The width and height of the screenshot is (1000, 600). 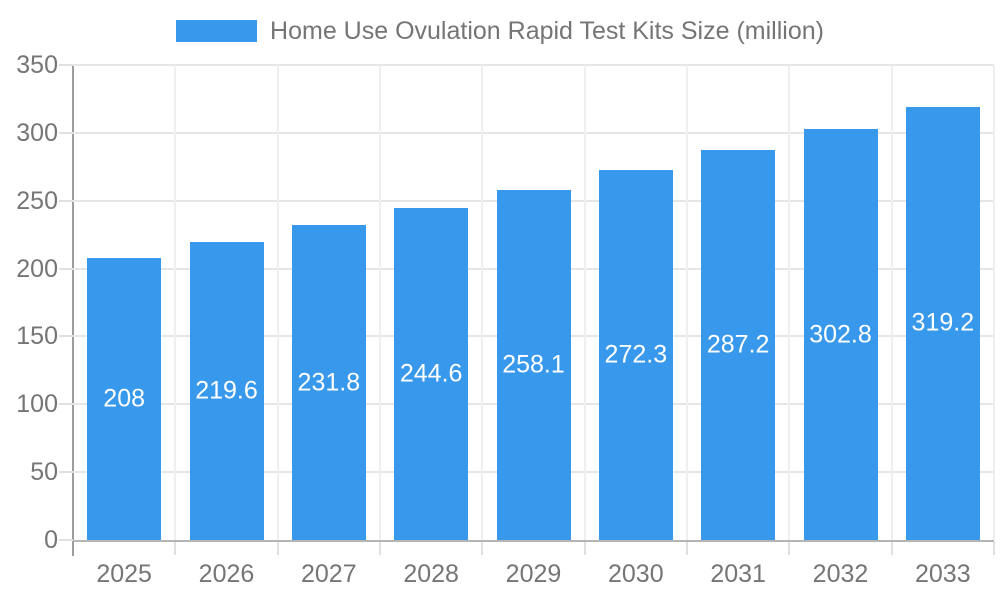 I want to click on y-axis-label: 350, so click(x=37, y=65).